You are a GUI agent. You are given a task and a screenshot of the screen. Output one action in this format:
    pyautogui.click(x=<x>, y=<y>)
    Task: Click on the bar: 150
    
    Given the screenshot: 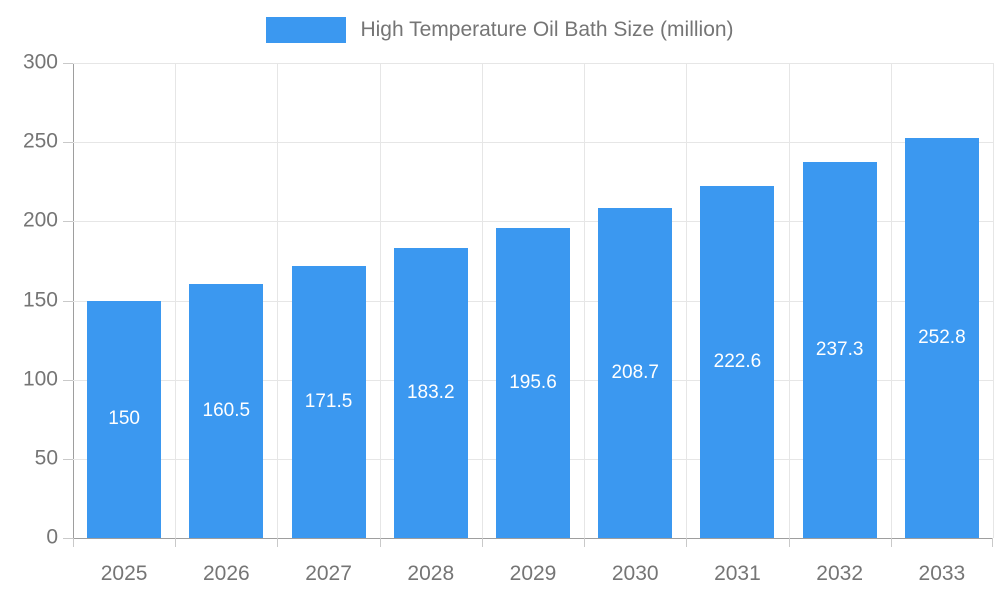 What is the action you would take?
    pyautogui.click(x=124, y=419)
    